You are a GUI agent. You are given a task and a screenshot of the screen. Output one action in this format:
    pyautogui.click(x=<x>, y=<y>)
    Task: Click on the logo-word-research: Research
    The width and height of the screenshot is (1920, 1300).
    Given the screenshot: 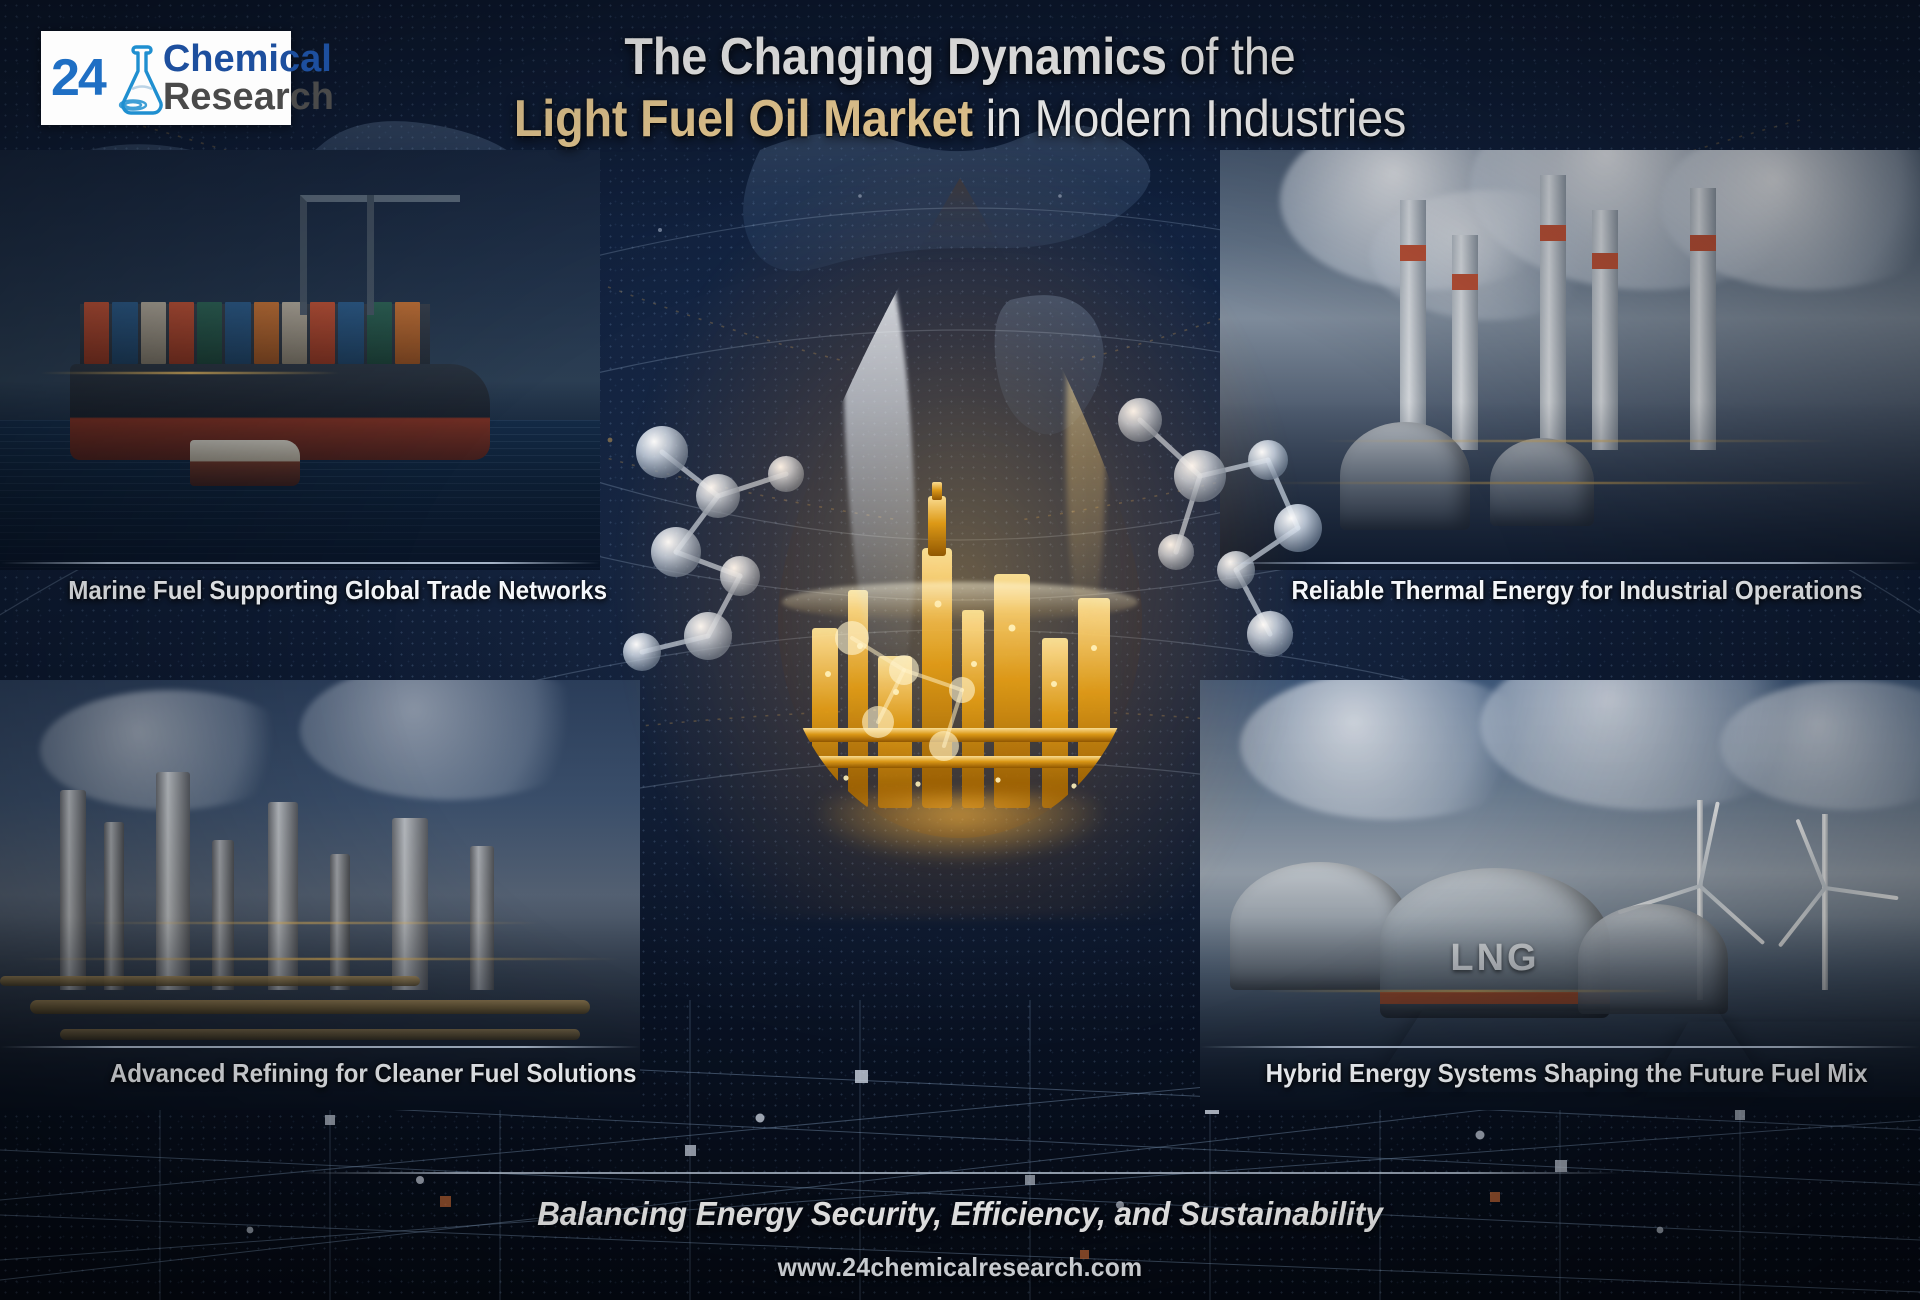 What is the action you would take?
    pyautogui.click(x=248, y=97)
    